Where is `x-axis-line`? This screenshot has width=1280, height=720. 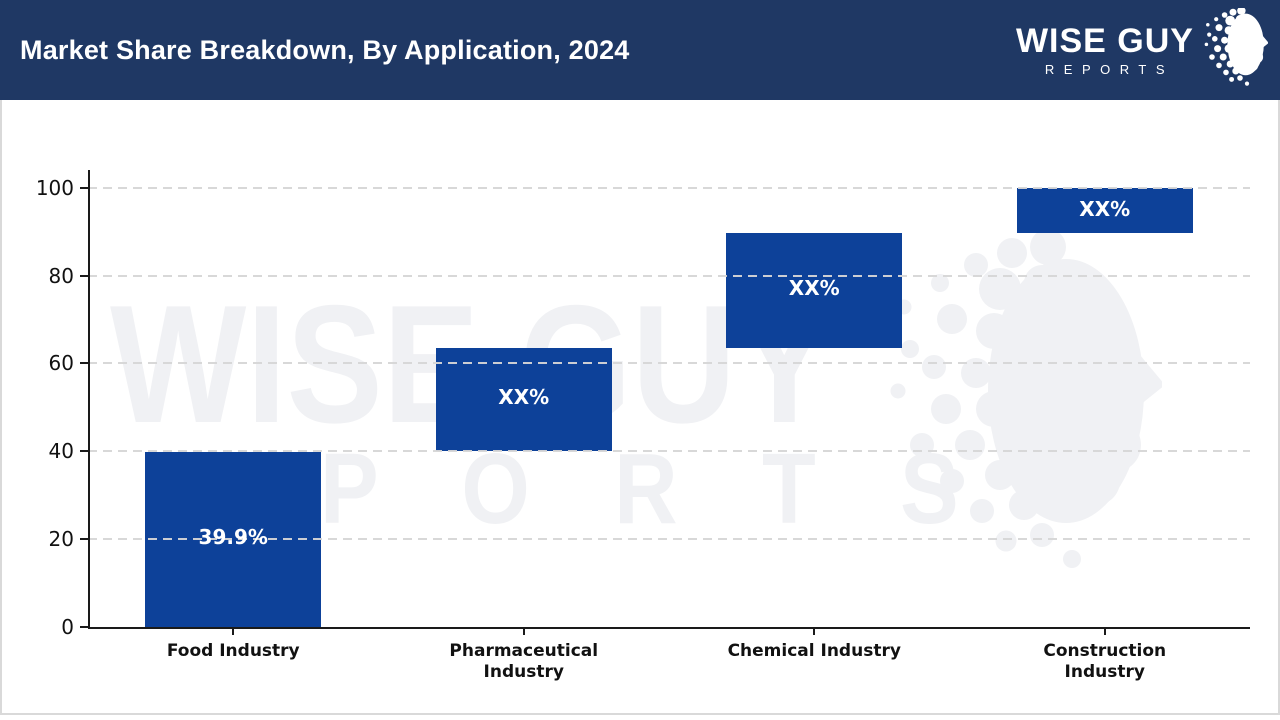 x-axis-line is located at coordinates (669, 628).